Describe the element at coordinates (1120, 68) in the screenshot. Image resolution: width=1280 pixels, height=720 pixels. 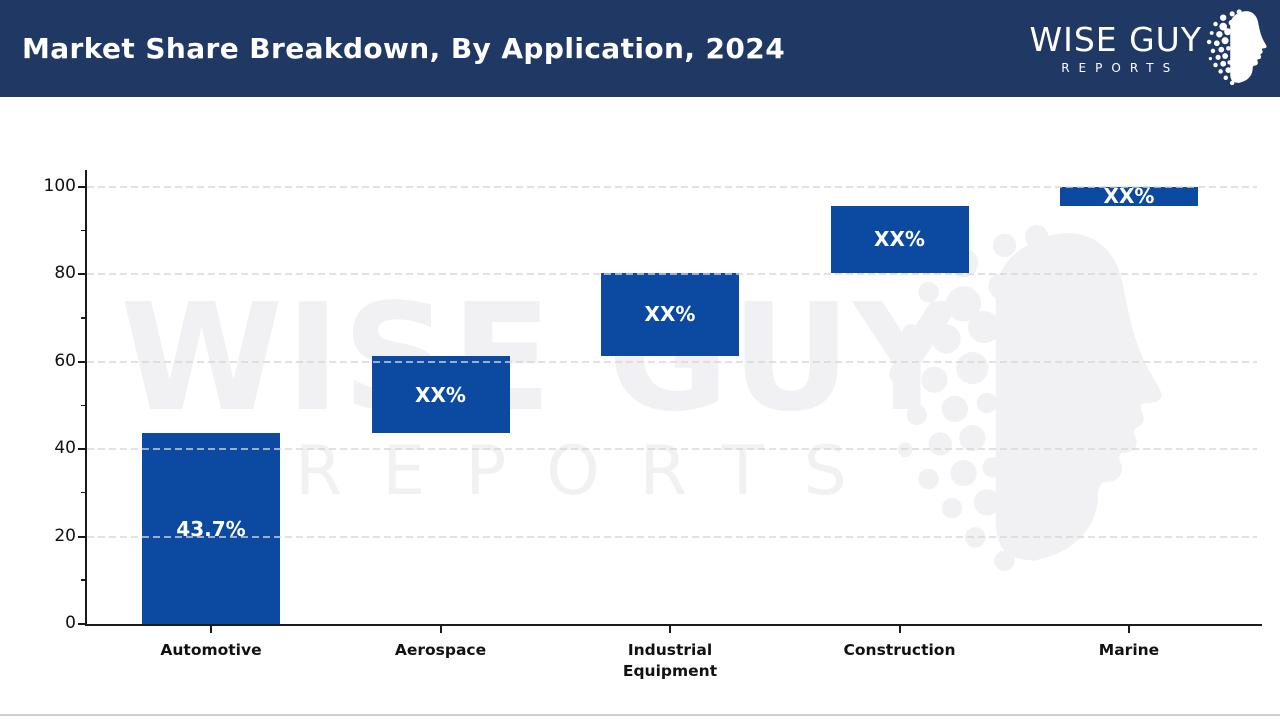
I see `brand-subname: REPORTS` at that location.